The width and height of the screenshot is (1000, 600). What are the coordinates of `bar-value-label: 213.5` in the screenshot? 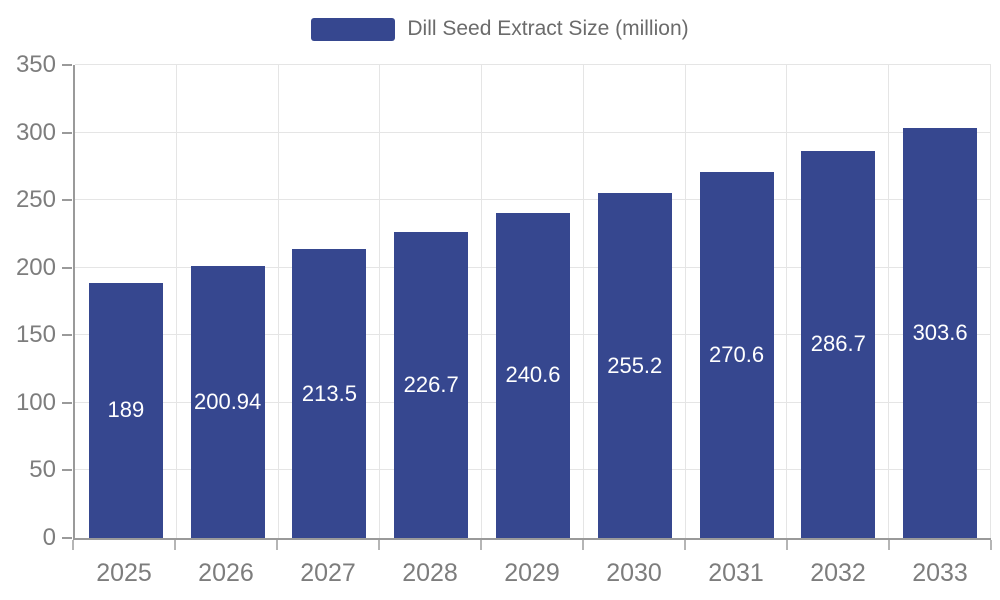 It's located at (329, 393).